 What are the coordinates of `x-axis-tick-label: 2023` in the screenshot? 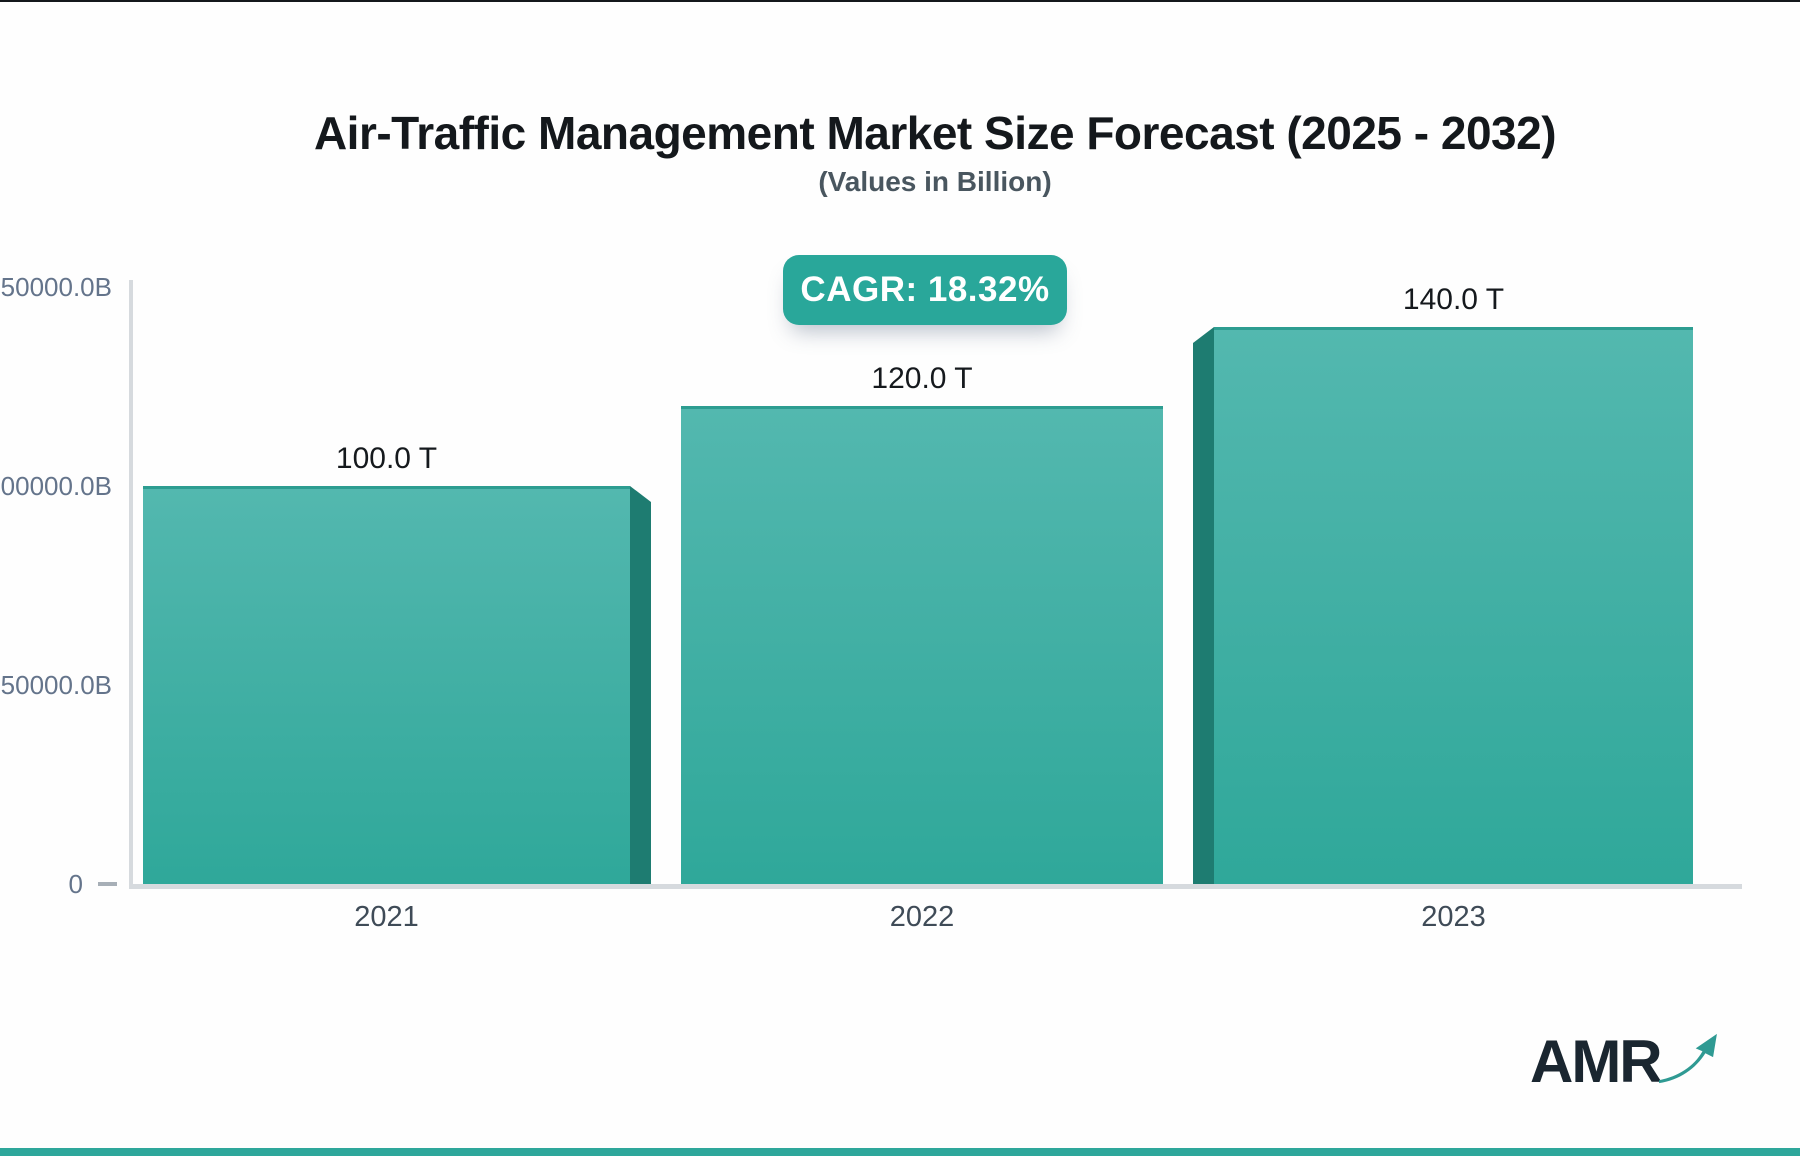 It's located at (1453, 917).